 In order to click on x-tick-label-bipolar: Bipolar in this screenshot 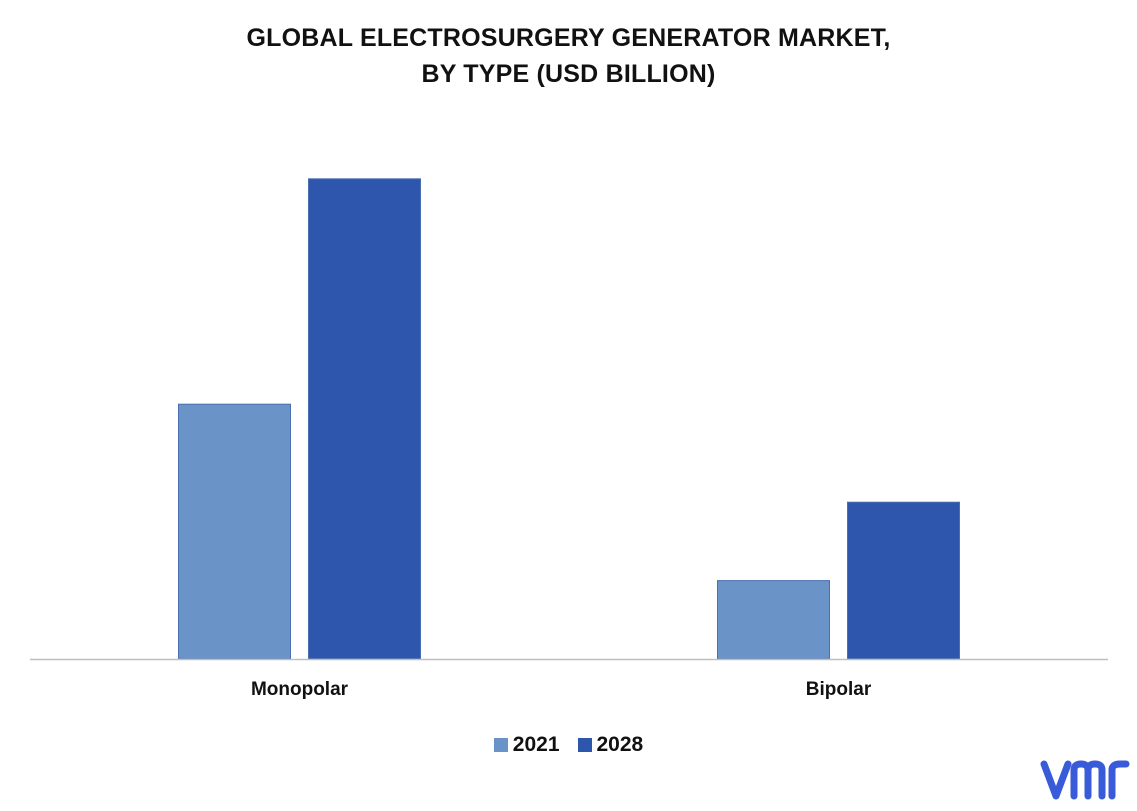, I will do `click(839, 689)`.